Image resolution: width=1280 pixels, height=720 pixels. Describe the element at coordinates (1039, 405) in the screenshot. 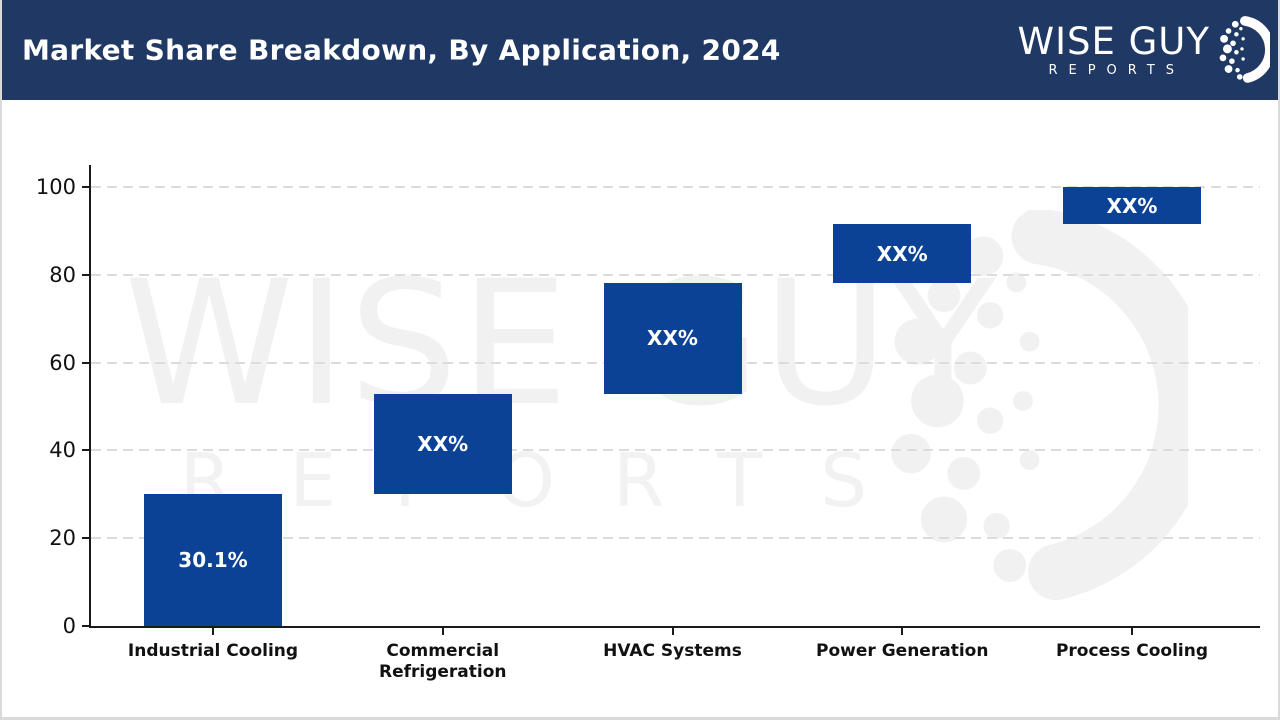

I see `watermark-head-profile-dots-icon` at that location.